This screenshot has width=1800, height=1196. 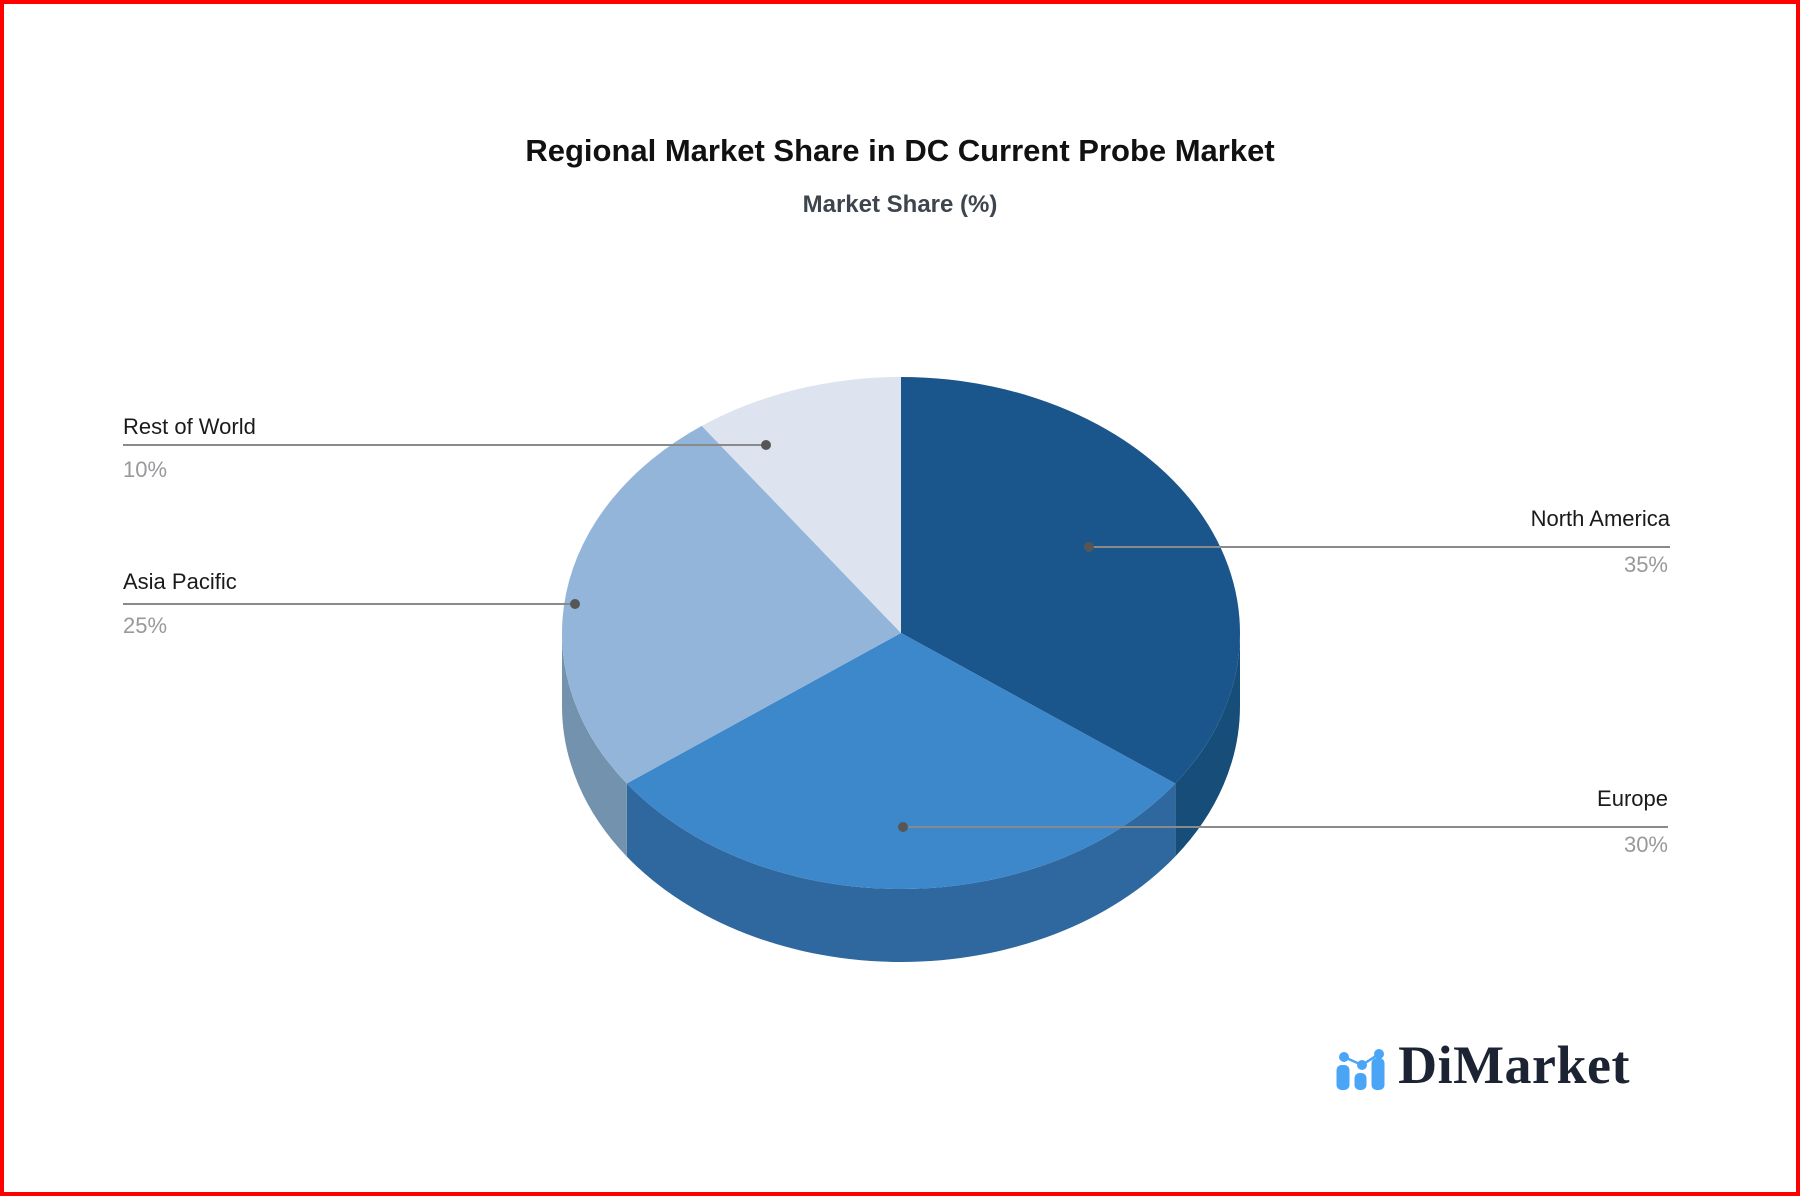 I want to click on pie-slice-rest-of-world, so click(x=801, y=505).